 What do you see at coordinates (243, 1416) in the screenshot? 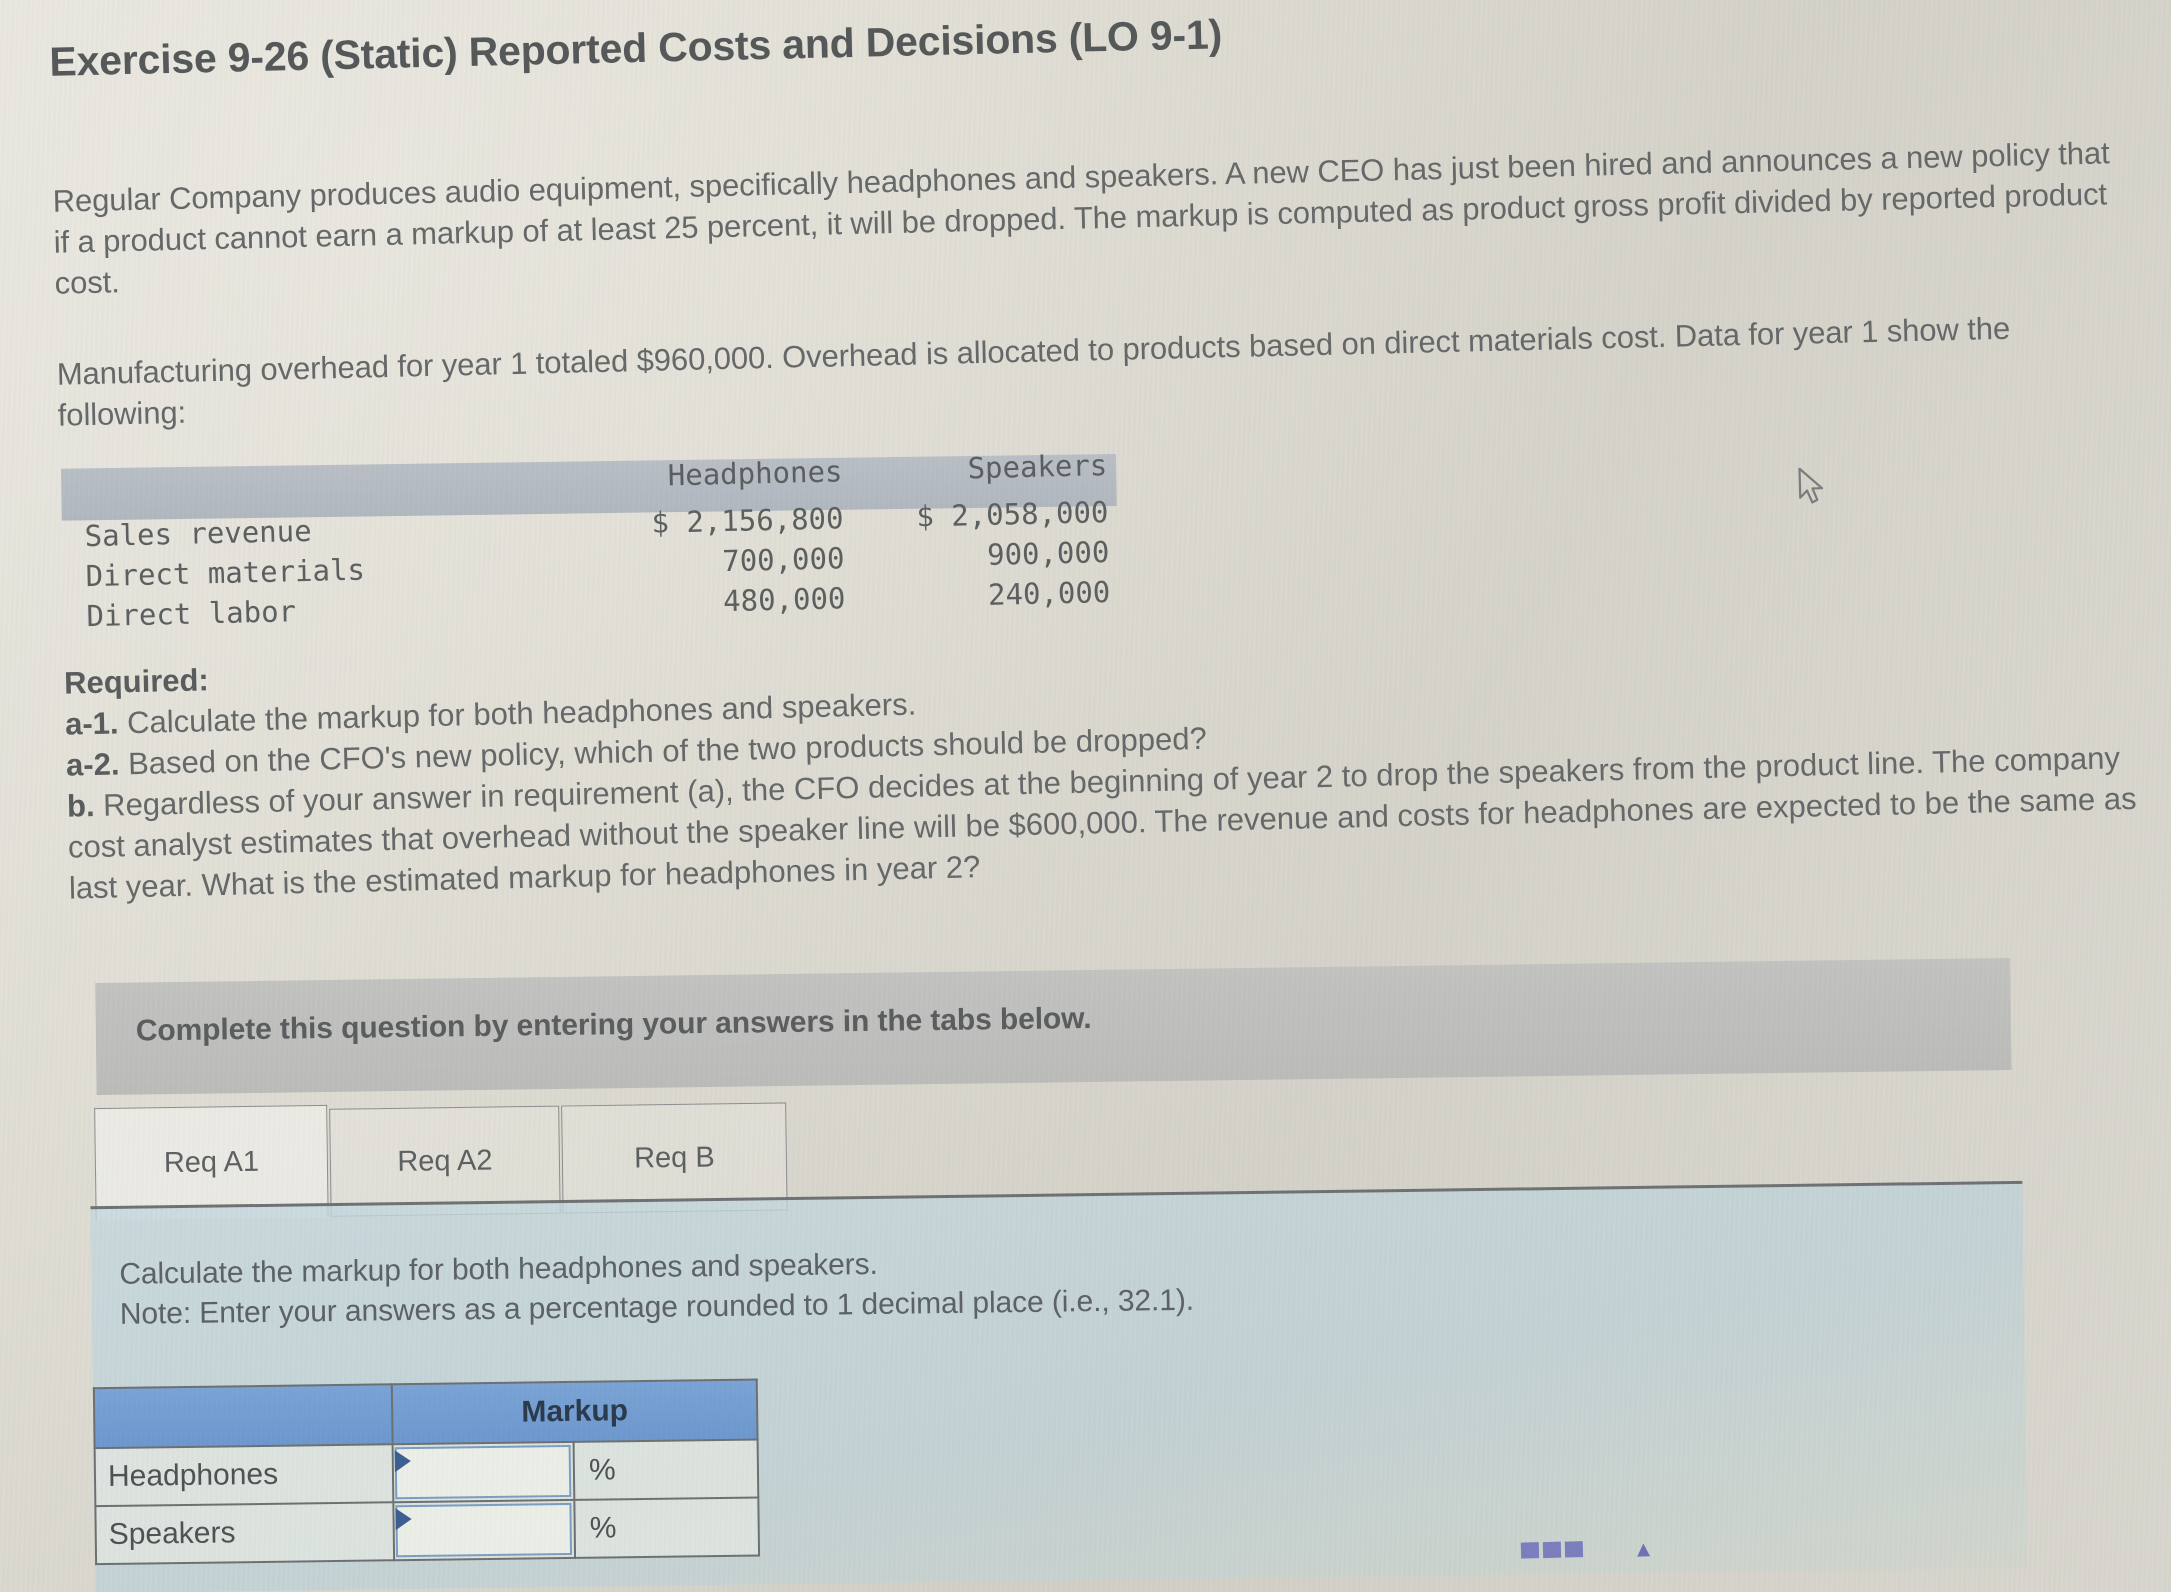
I see `markup-header-blank` at bounding box center [243, 1416].